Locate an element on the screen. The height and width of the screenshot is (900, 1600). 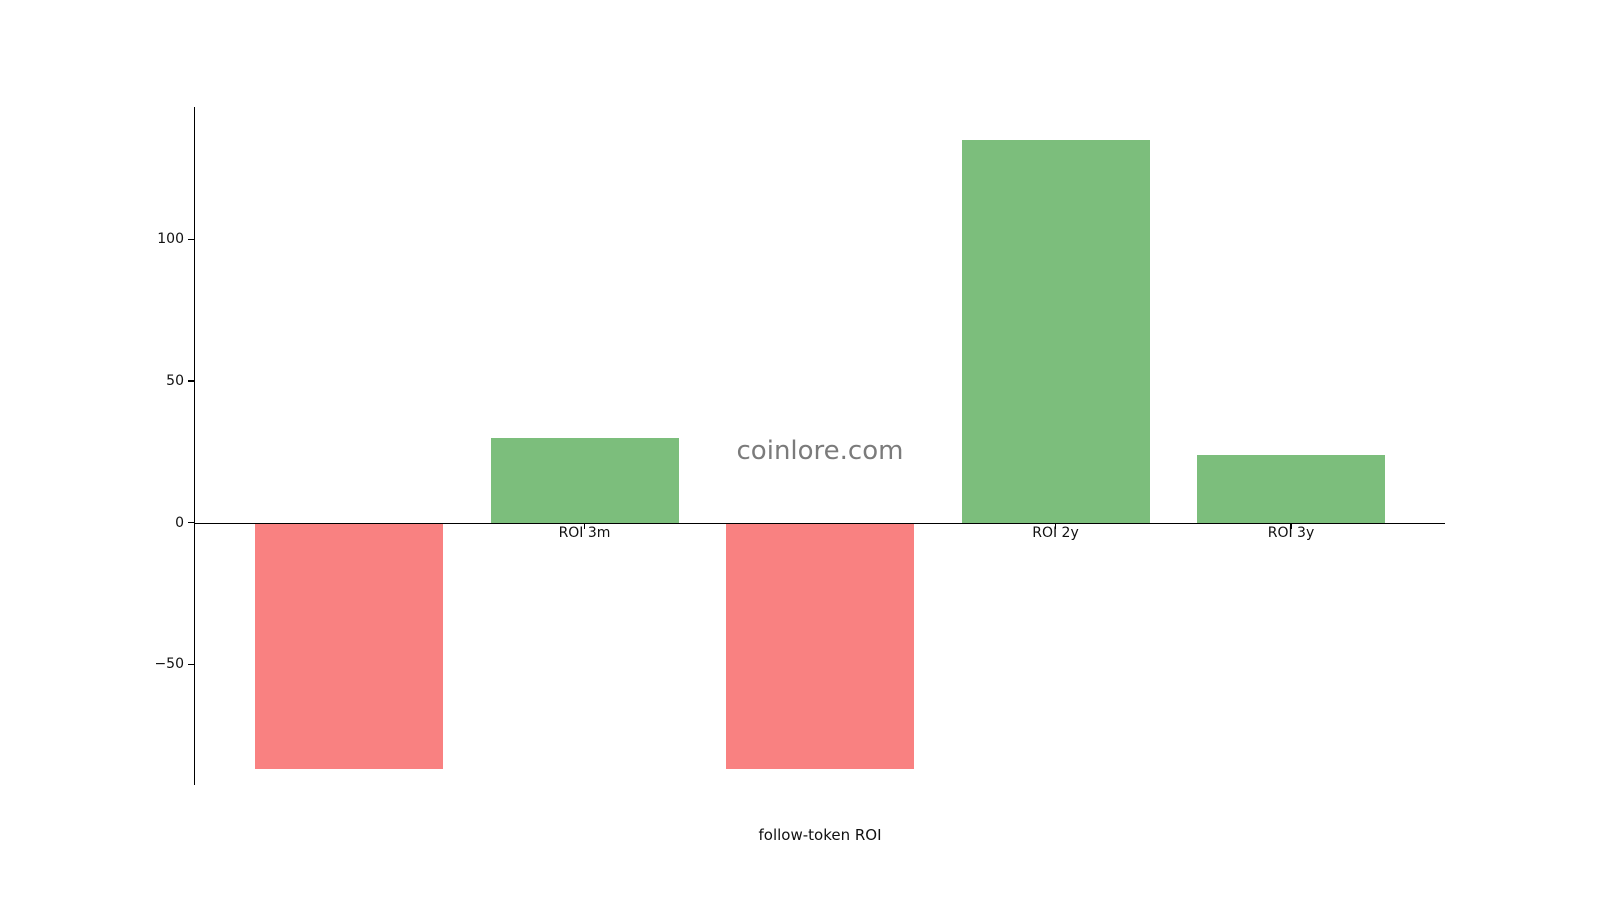
x-tick-label: ROI 3m is located at coordinates (584, 533).